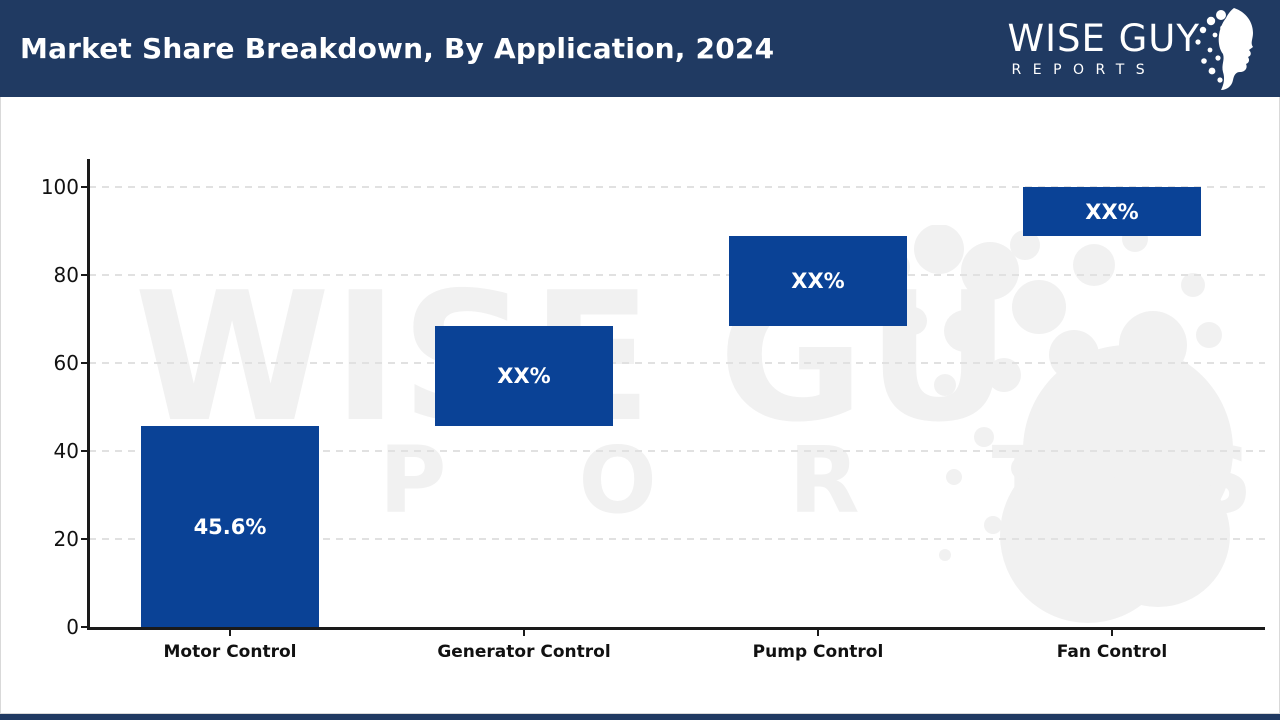 The width and height of the screenshot is (1280, 720). Describe the element at coordinates (1224, 48) in the screenshot. I see `dotted-head-icon` at that location.